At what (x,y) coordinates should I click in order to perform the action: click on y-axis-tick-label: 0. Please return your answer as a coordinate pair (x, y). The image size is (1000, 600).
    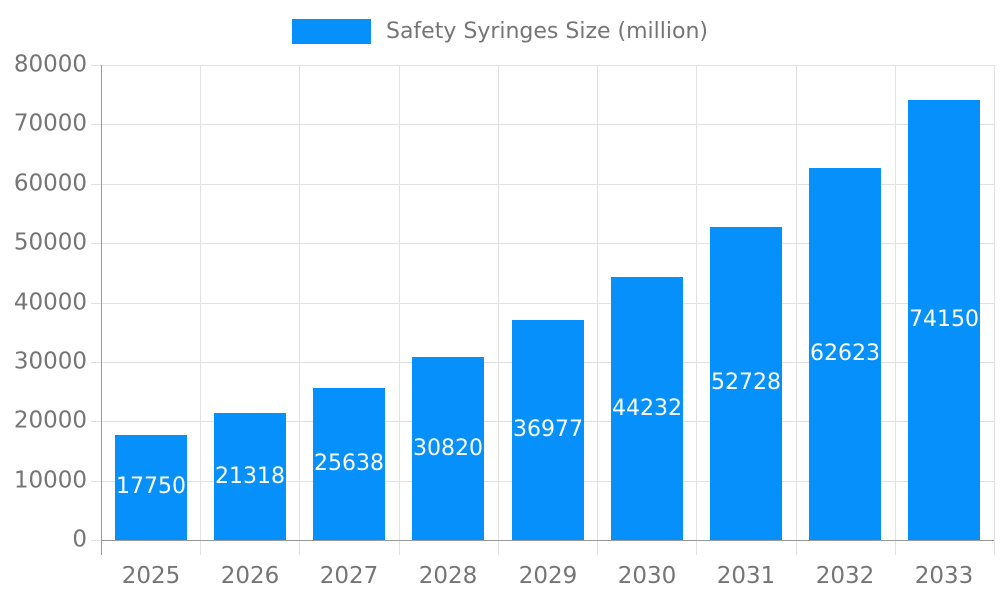
    Looking at the image, I should click on (79, 539).